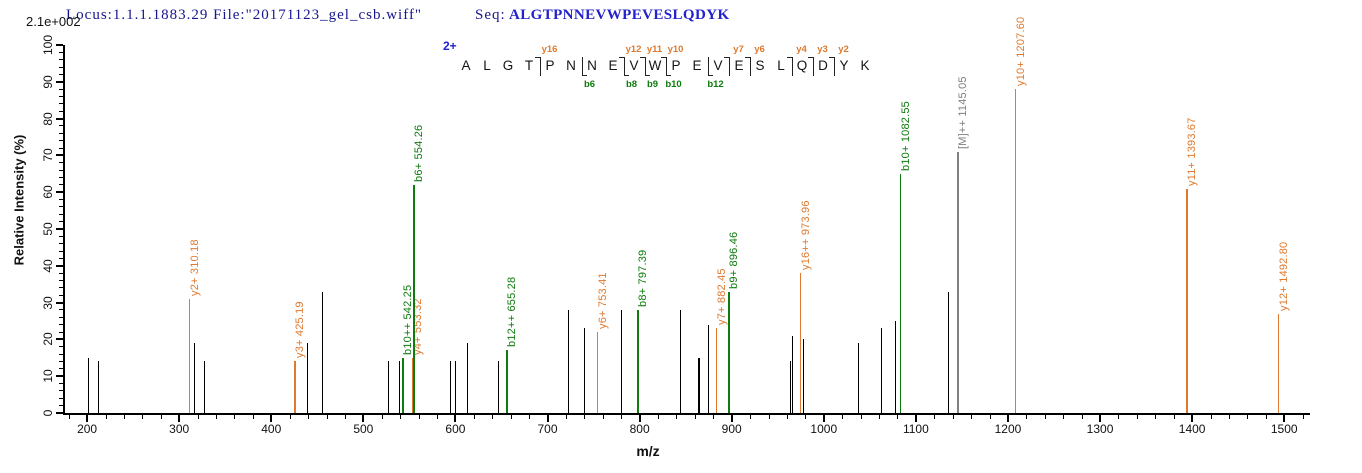 This screenshot has height=473, width=1362. I want to click on peak-label: y11+ 1393.67, so click(1192, 151).